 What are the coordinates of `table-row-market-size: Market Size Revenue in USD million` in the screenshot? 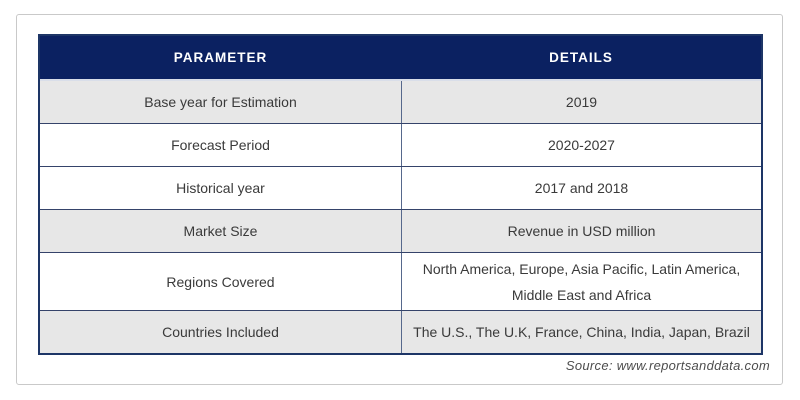 It's located at (400, 230).